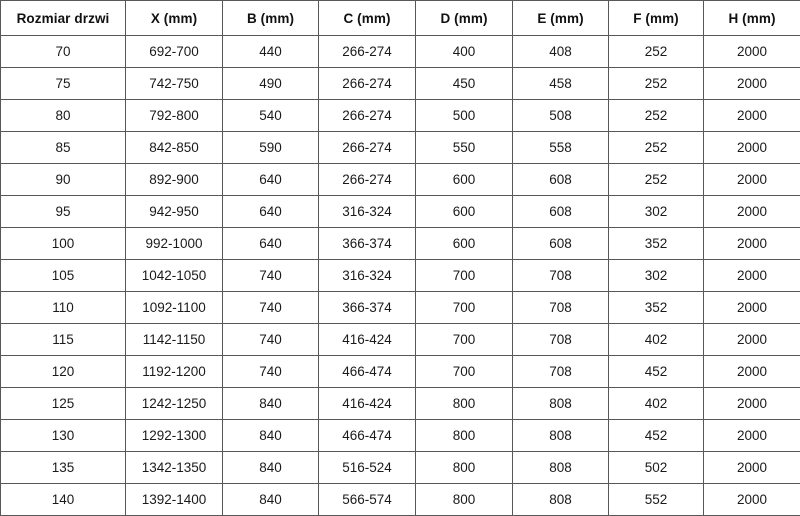  What do you see at coordinates (561, 116) in the screenshot?
I see `cell-e: 508` at bounding box center [561, 116].